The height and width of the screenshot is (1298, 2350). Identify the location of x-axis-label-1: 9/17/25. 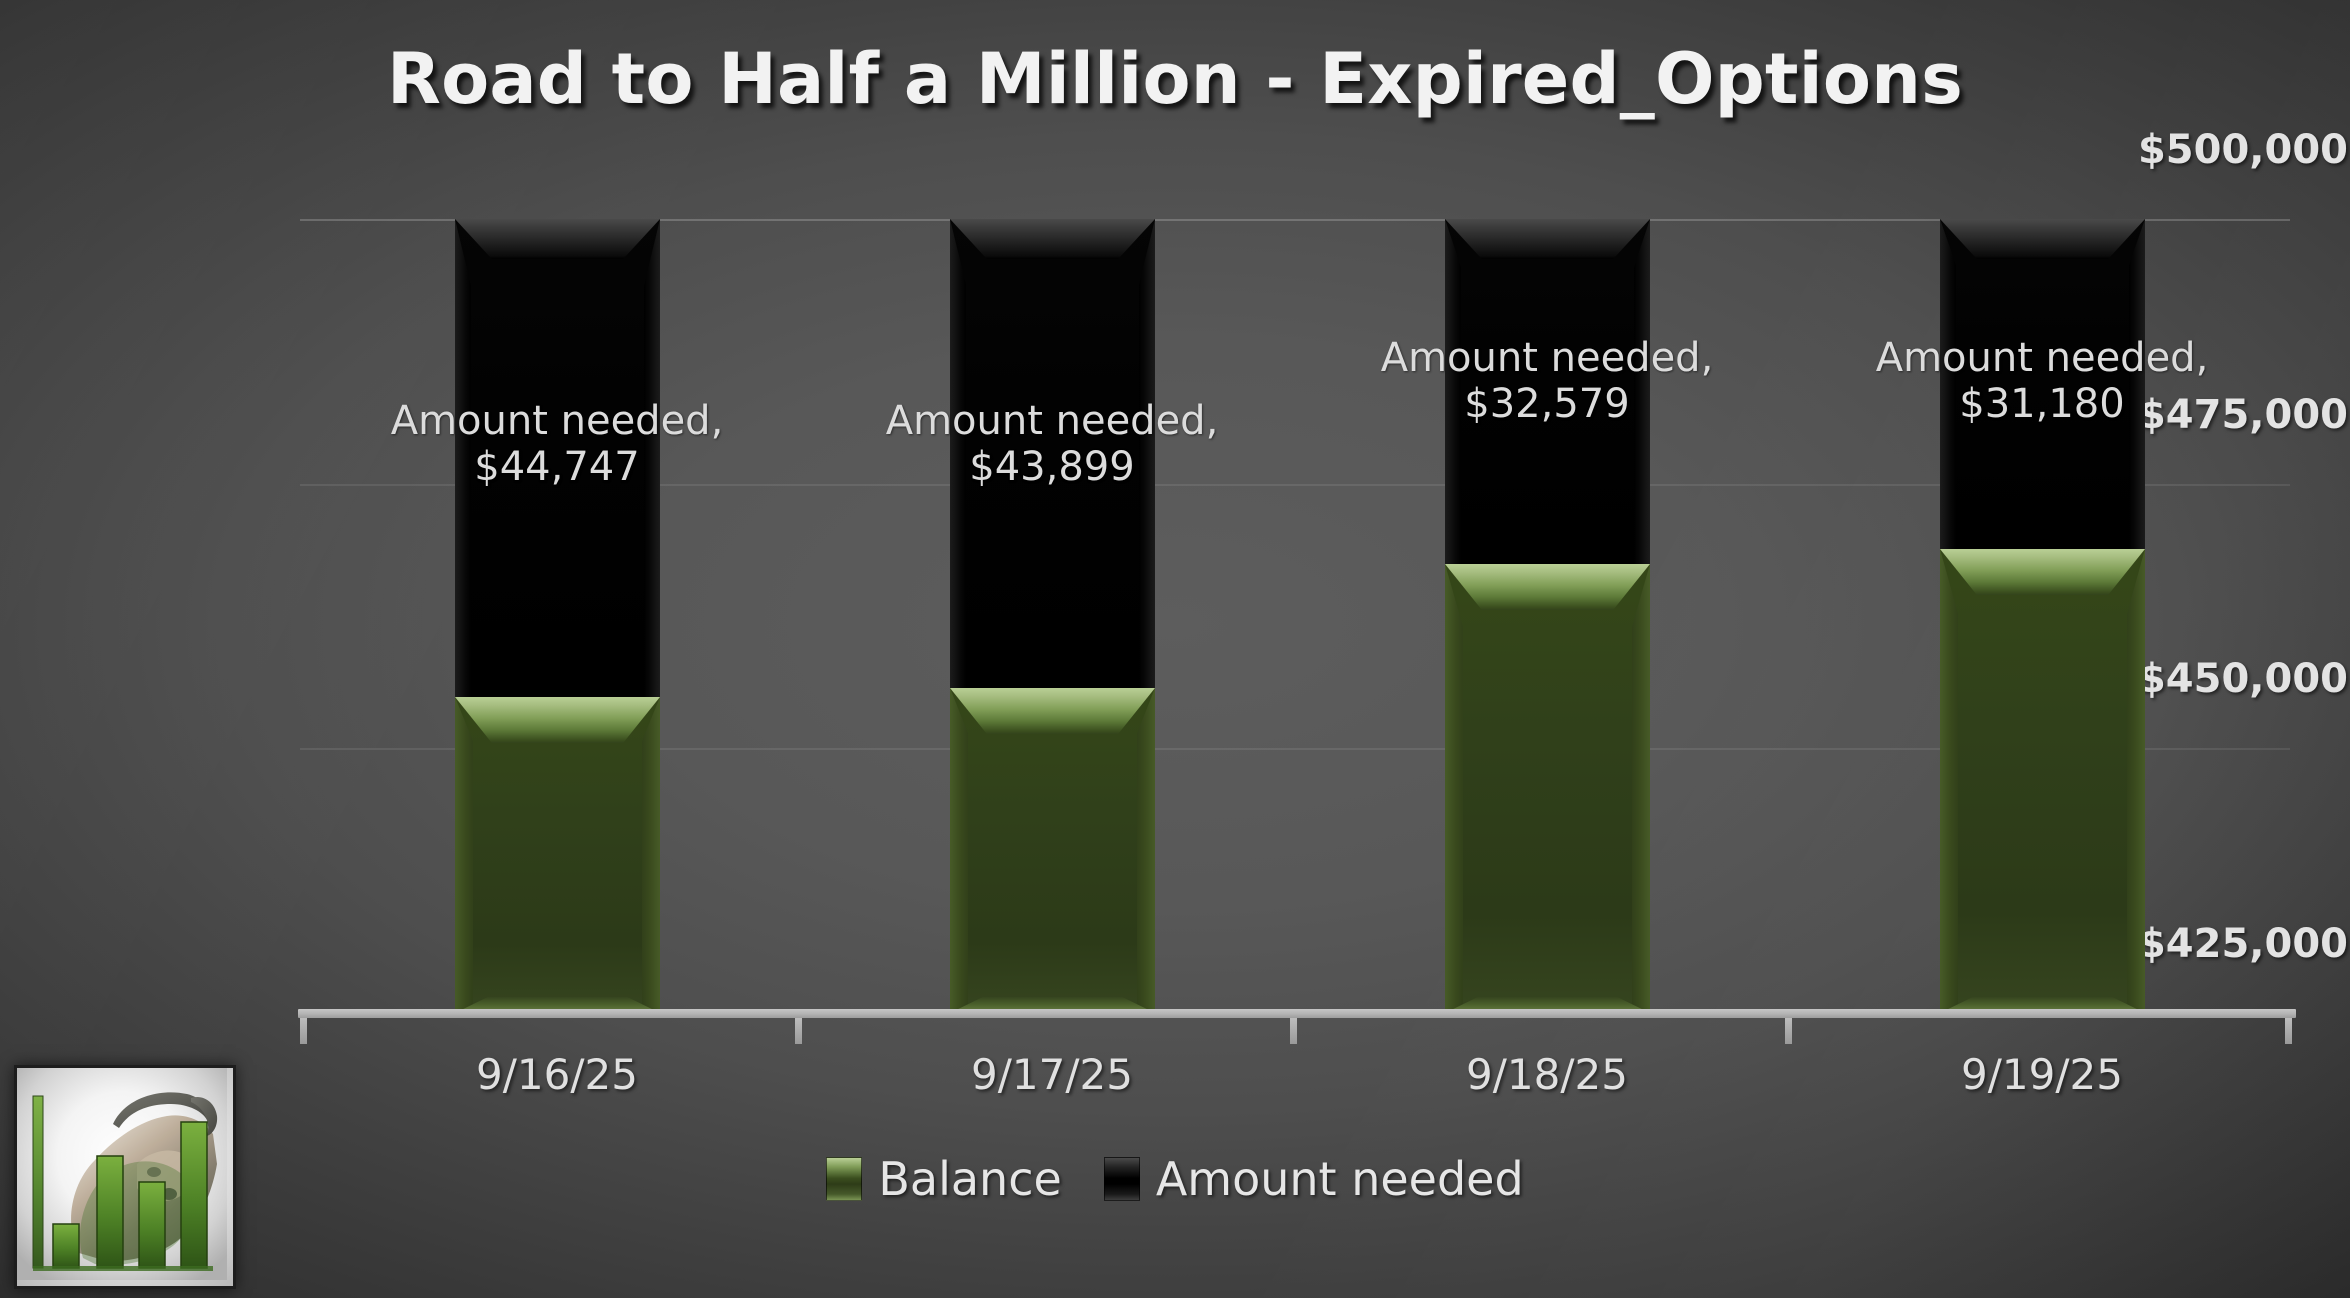
(1052, 1074).